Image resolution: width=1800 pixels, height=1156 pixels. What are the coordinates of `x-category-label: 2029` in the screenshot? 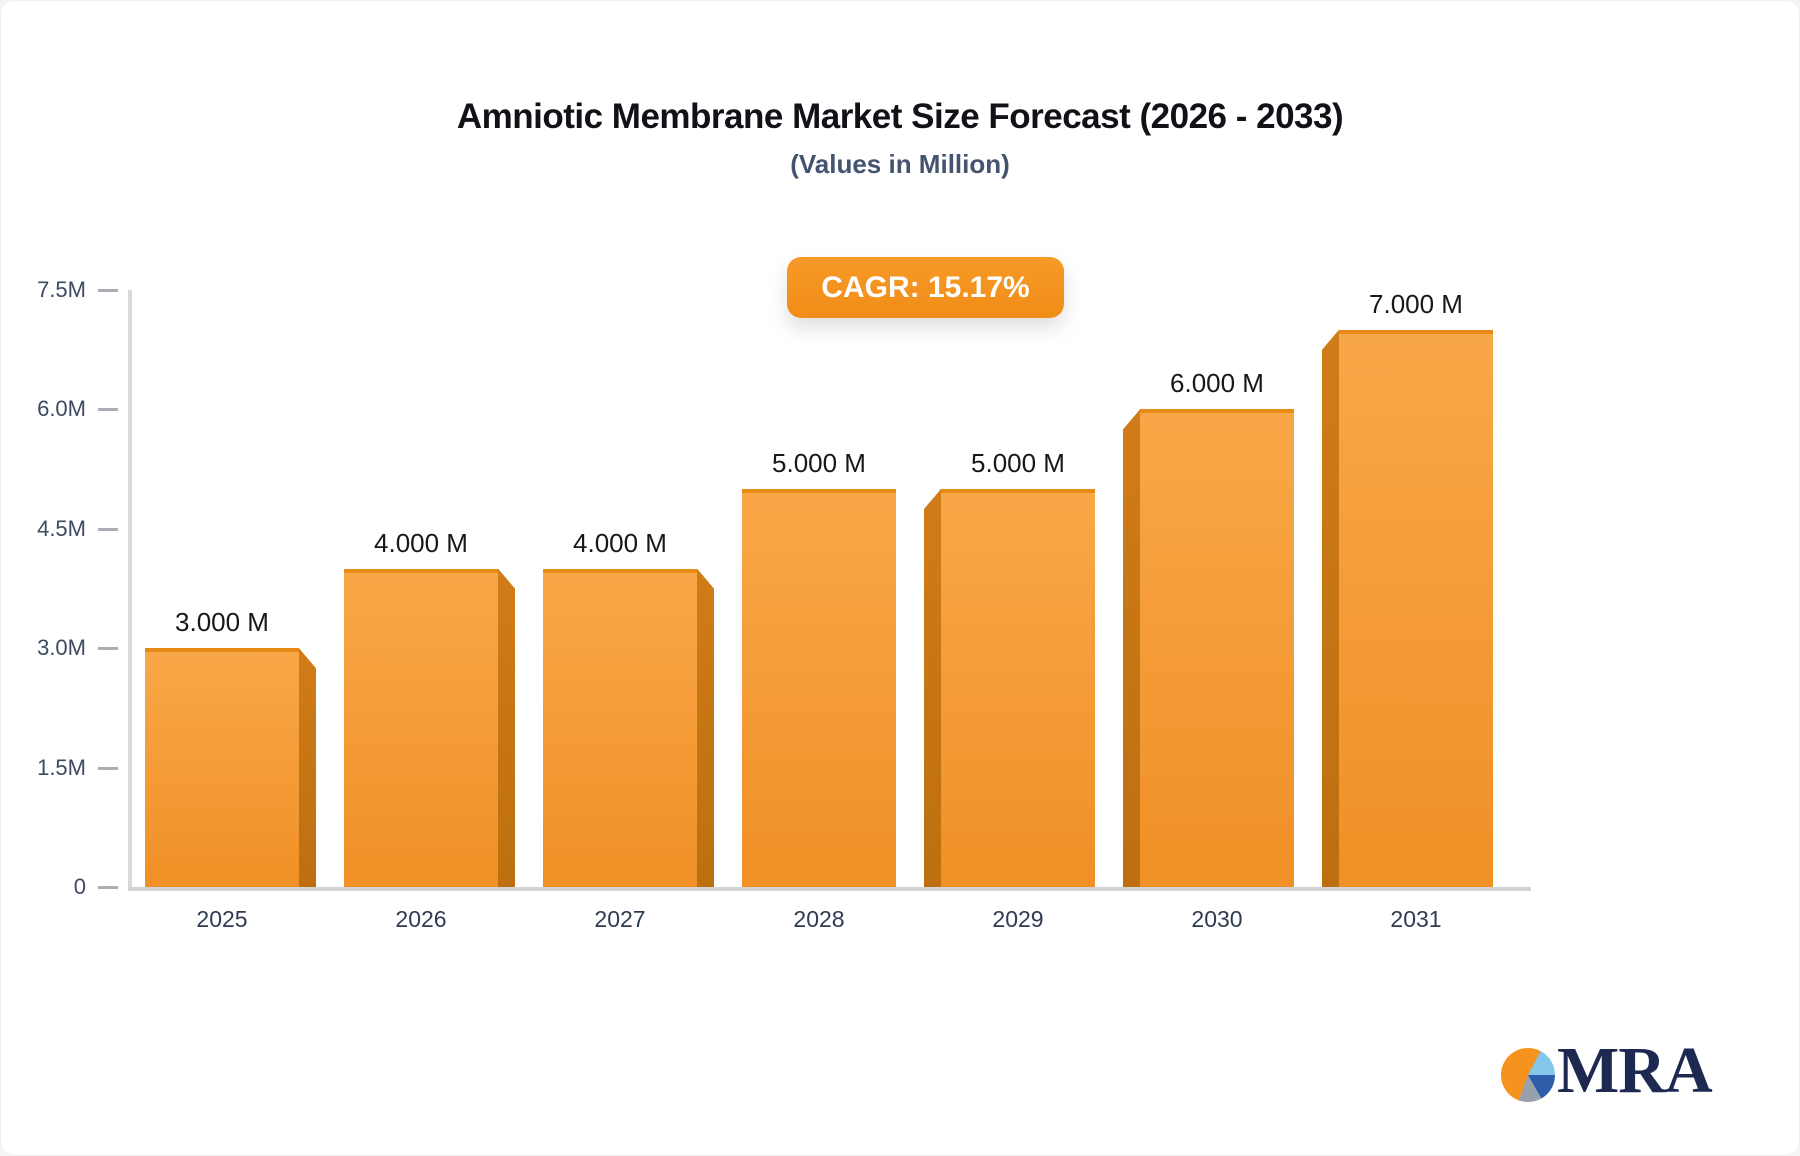 It's located at (1018, 919).